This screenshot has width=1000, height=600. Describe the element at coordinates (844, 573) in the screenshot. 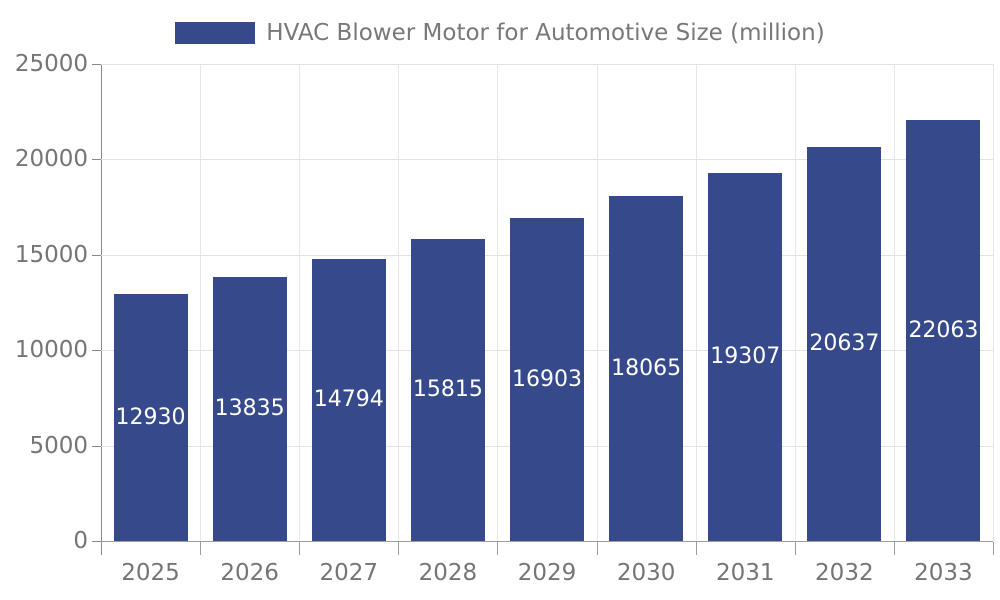

I see `x-axis-tick-label: 2032` at that location.